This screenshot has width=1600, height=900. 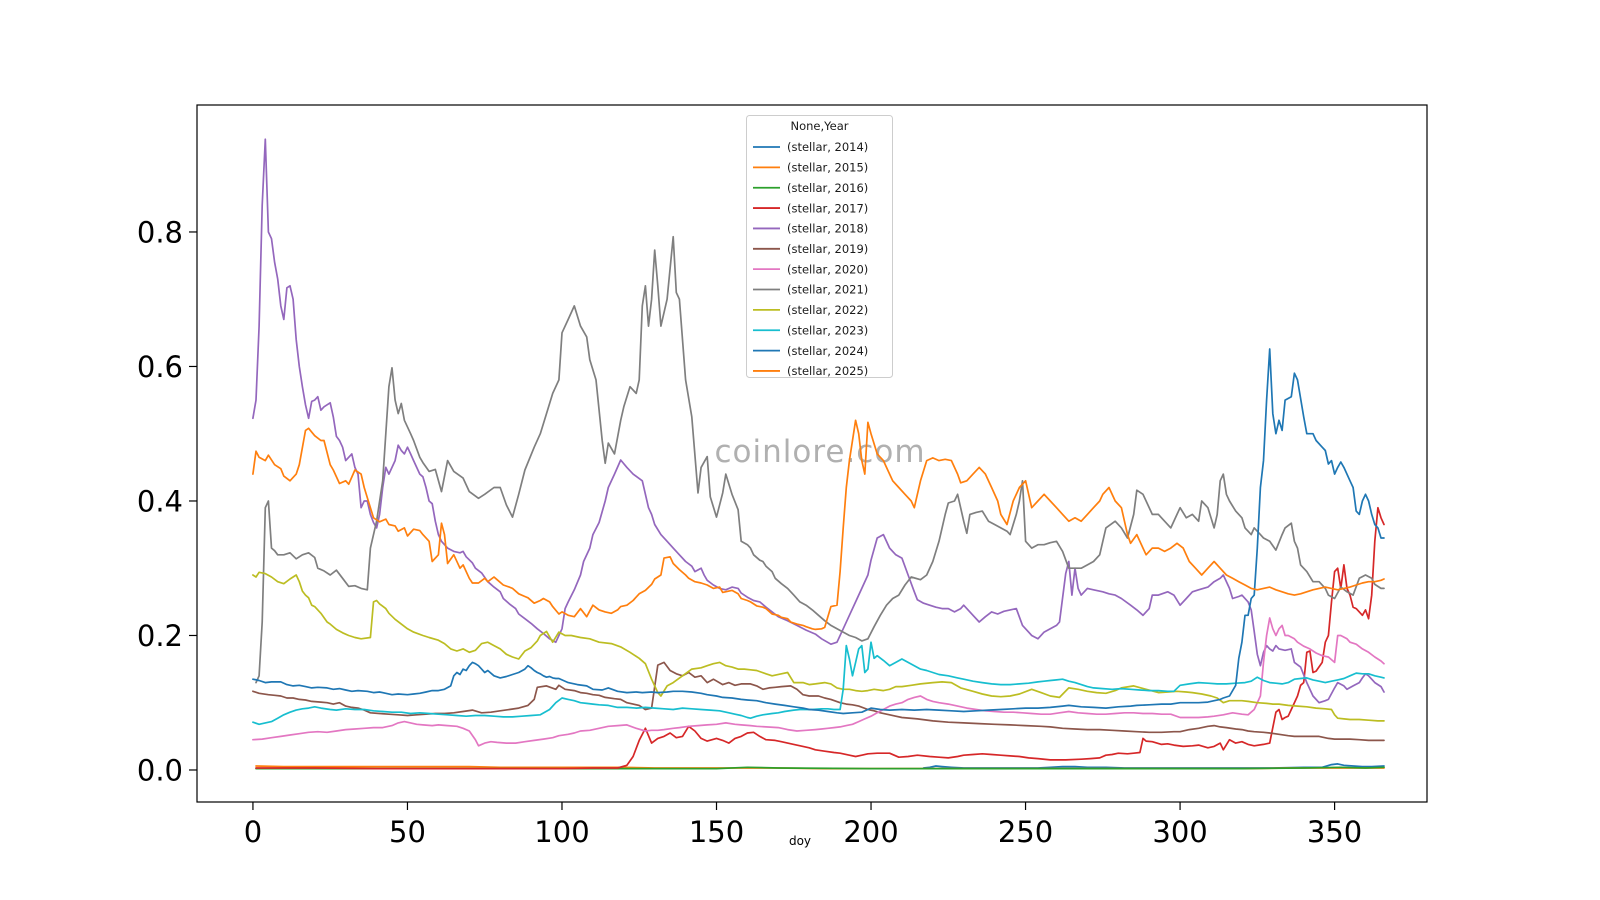 I want to click on x-tick-label: 250, so click(x=1025, y=832).